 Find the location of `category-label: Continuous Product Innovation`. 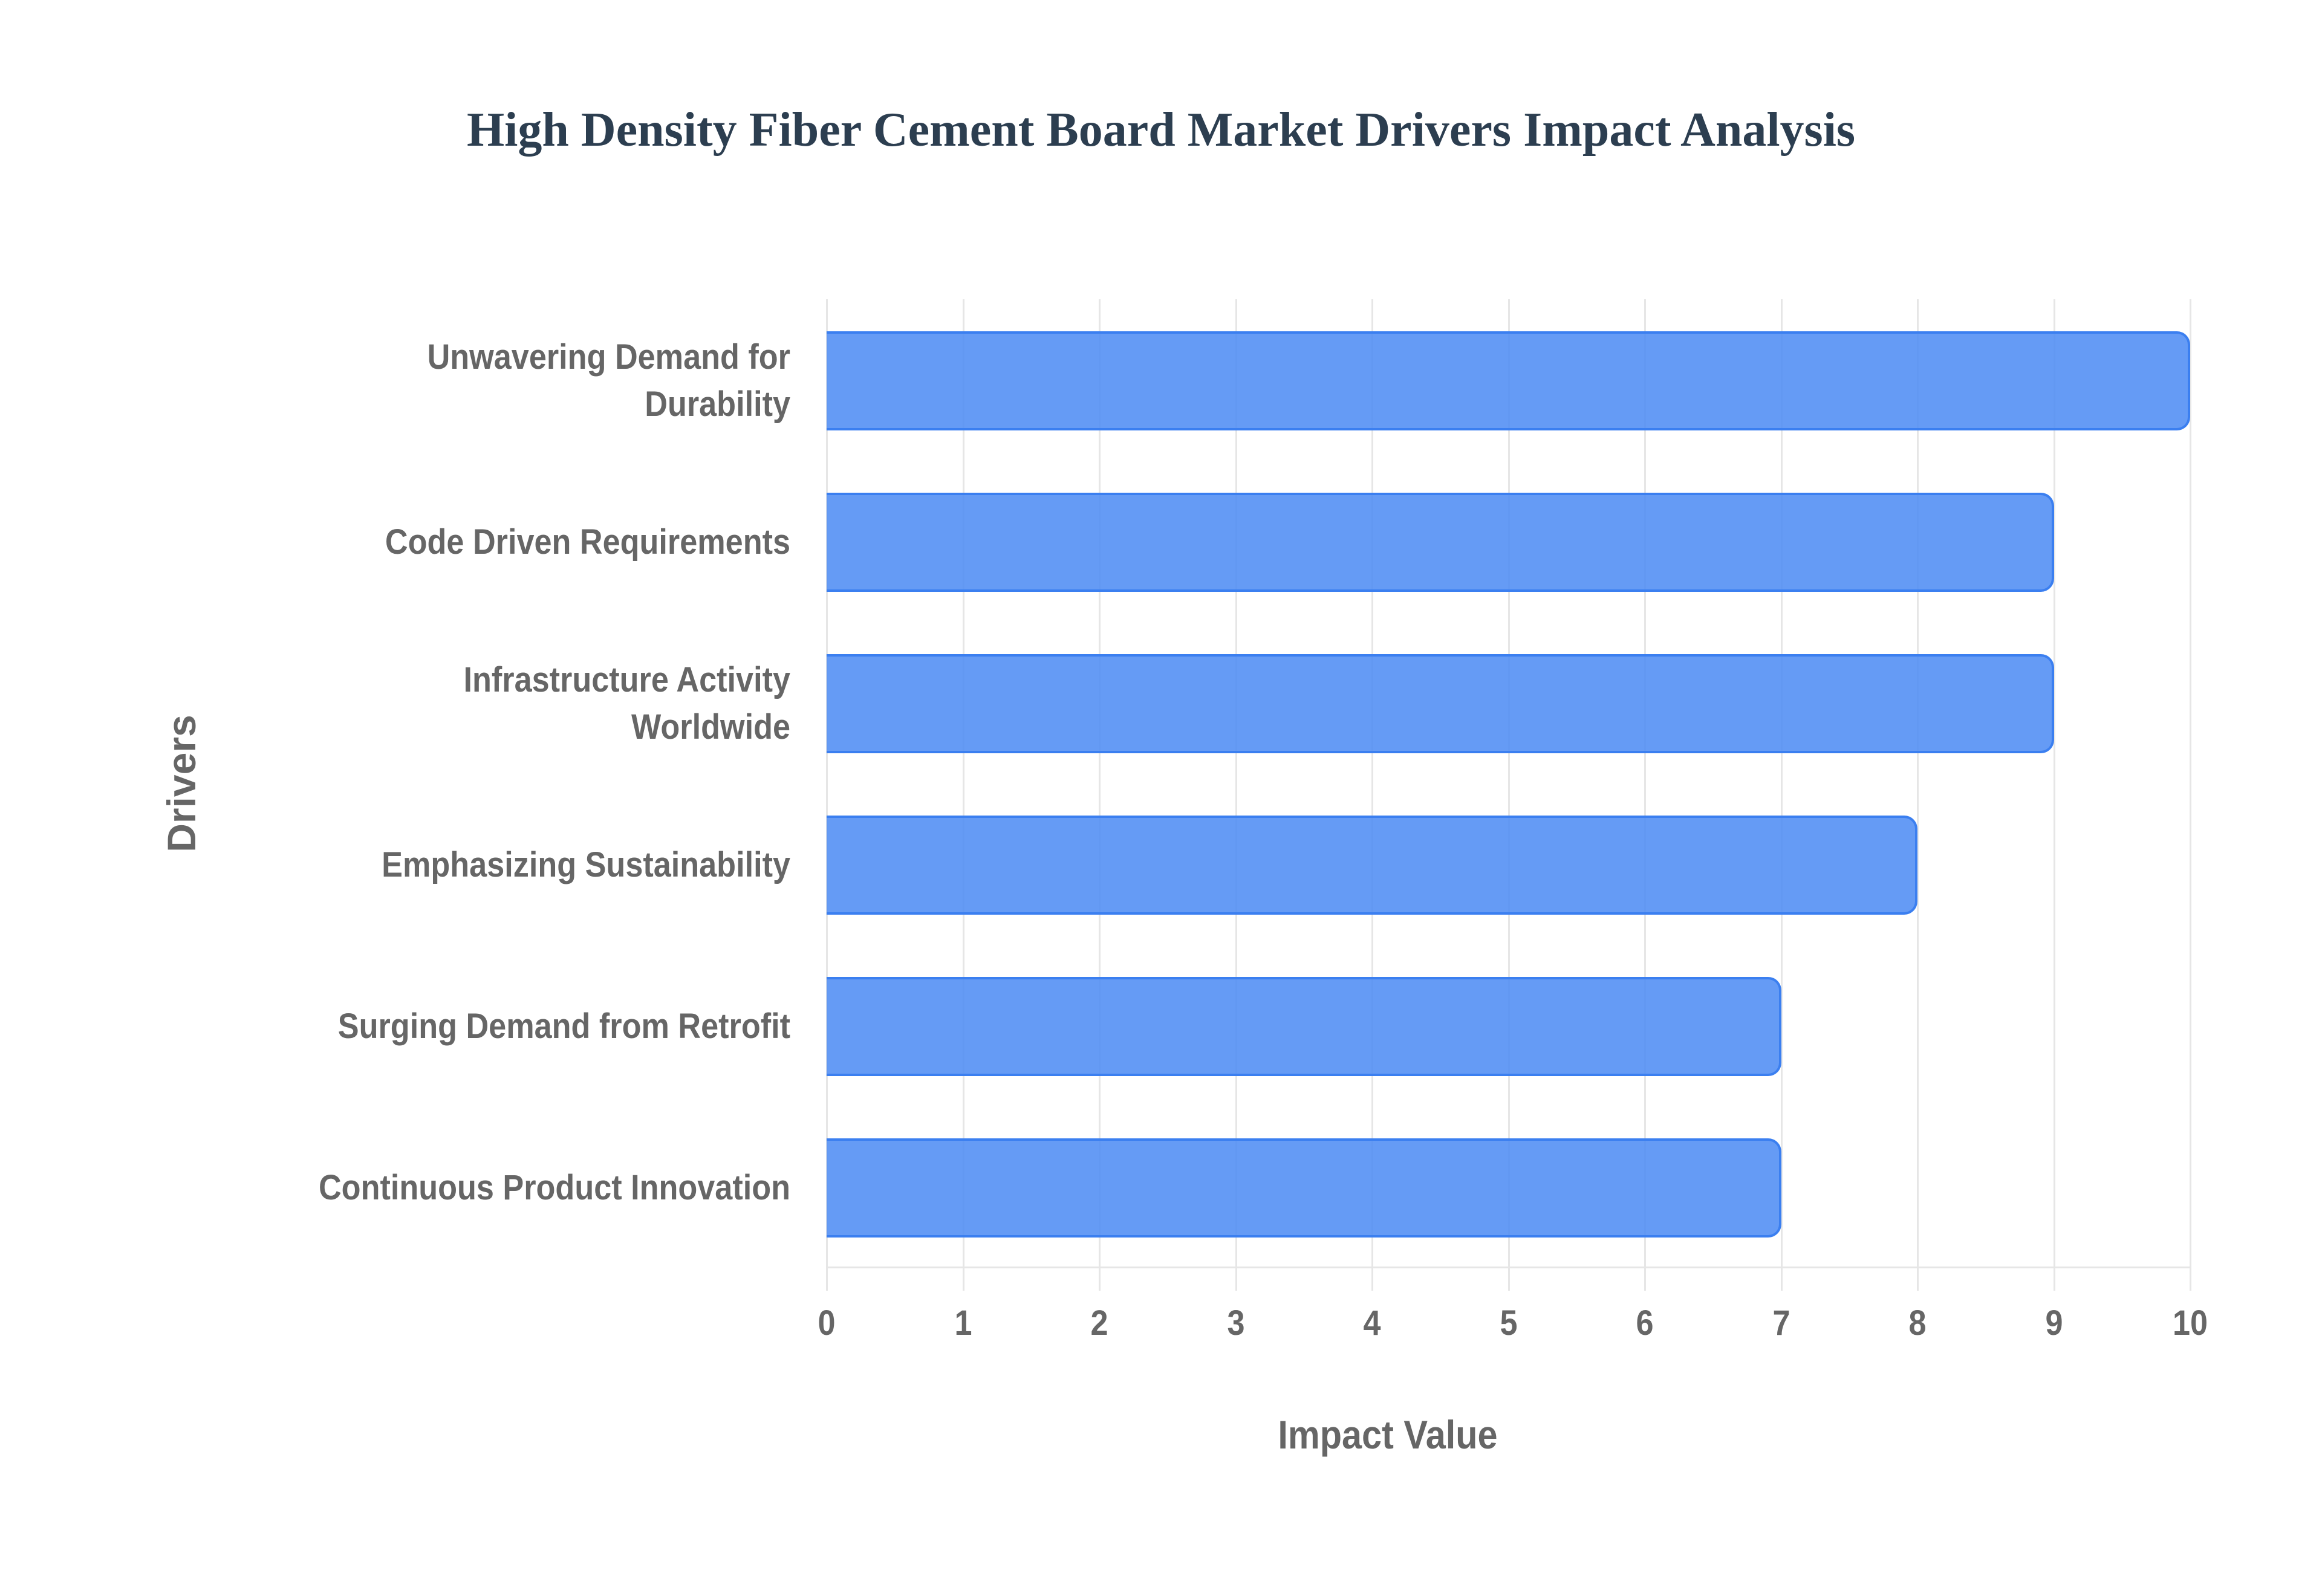

category-label: Continuous Product Innovation is located at coordinates (491, 1187).